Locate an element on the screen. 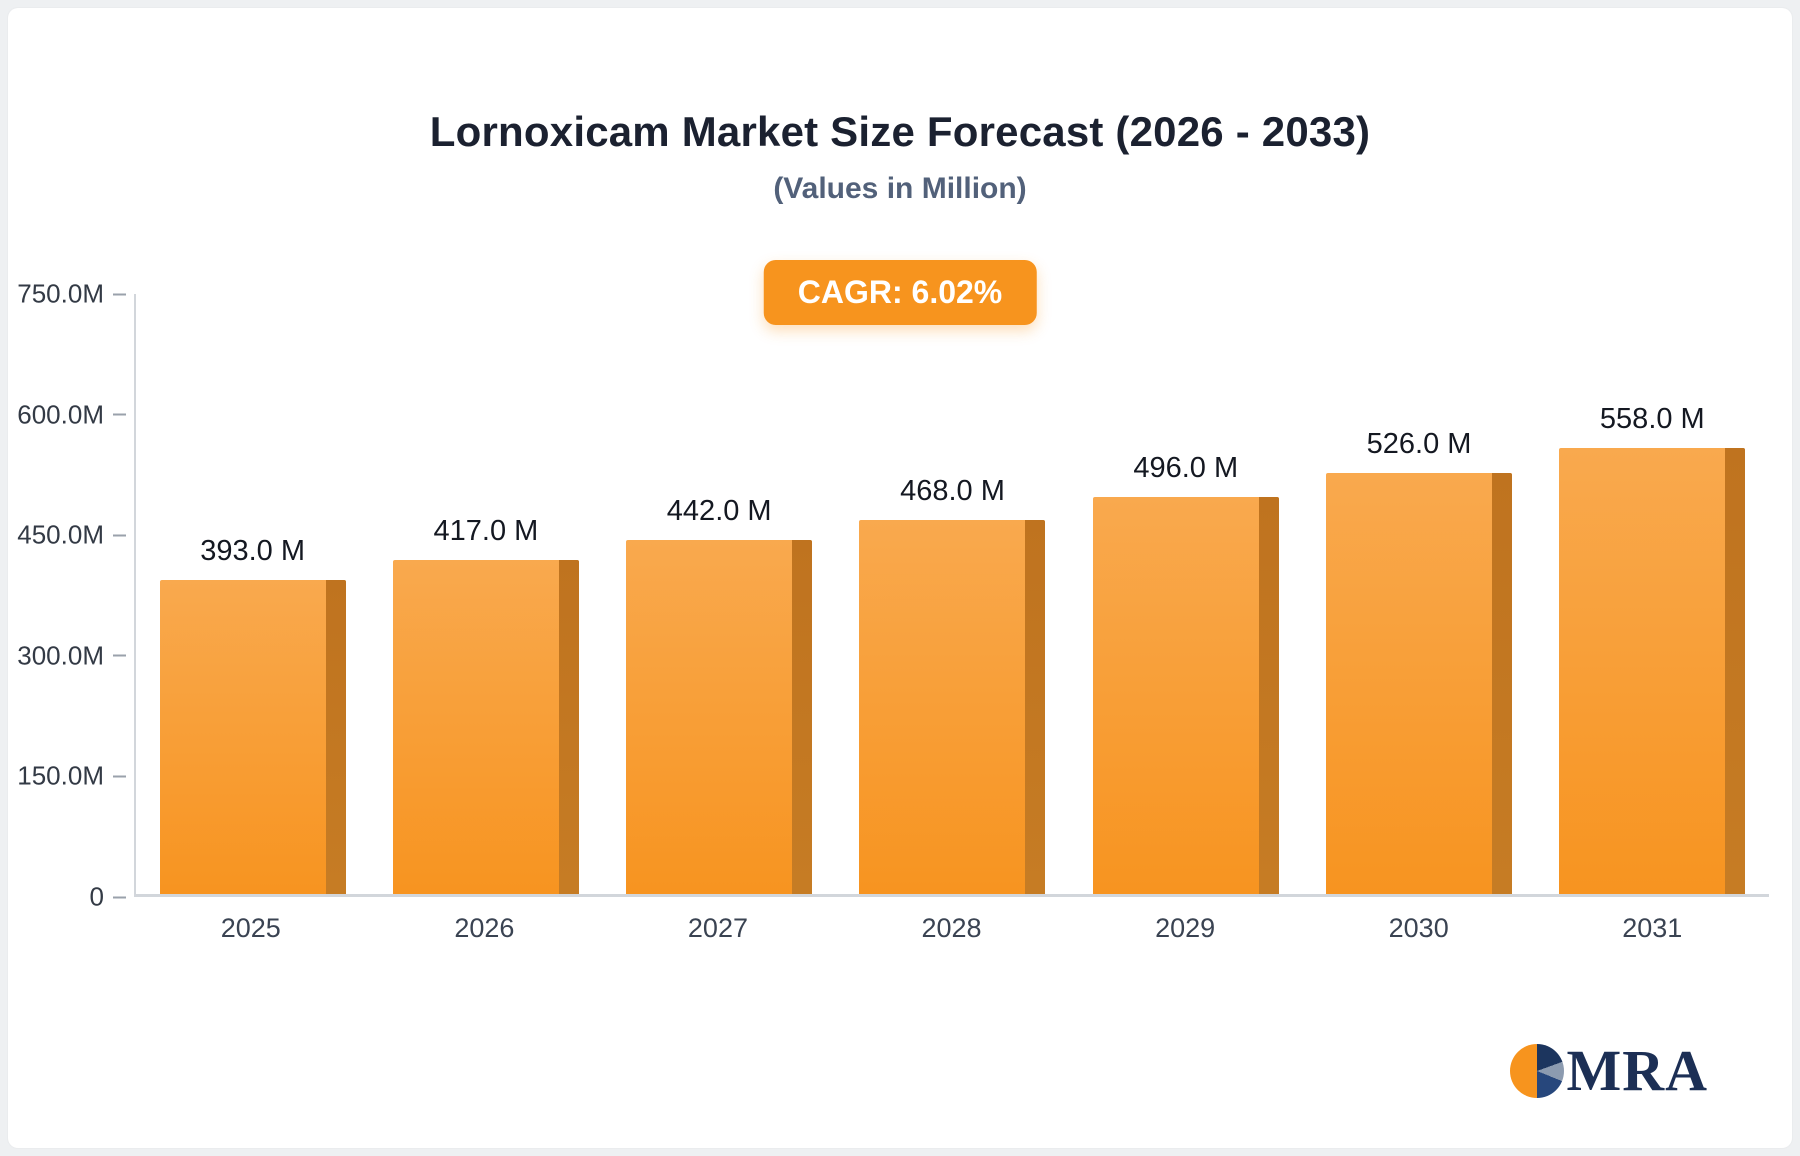  x-tick-label-2026: 2026 is located at coordinates (484, 928).